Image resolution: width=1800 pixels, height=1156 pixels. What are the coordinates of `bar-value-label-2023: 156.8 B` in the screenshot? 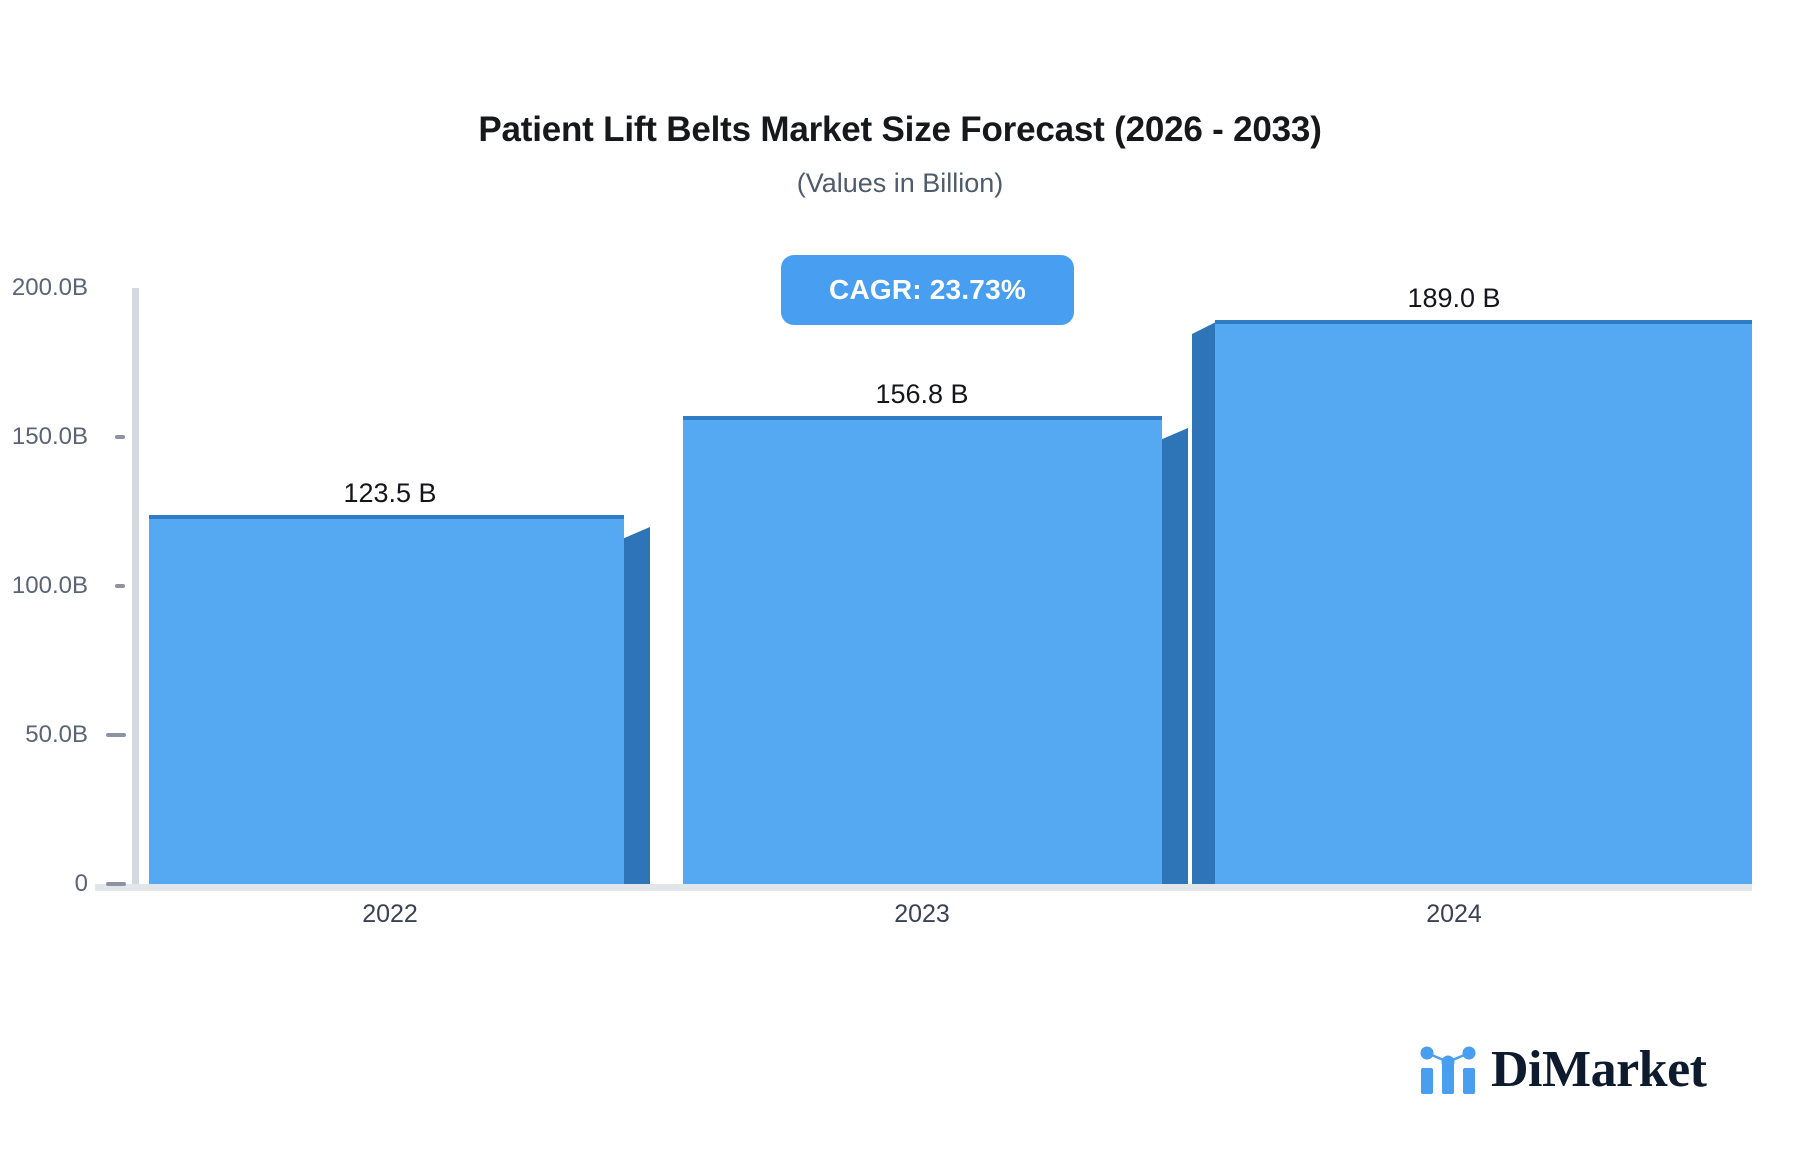 It's located at (922, 394).